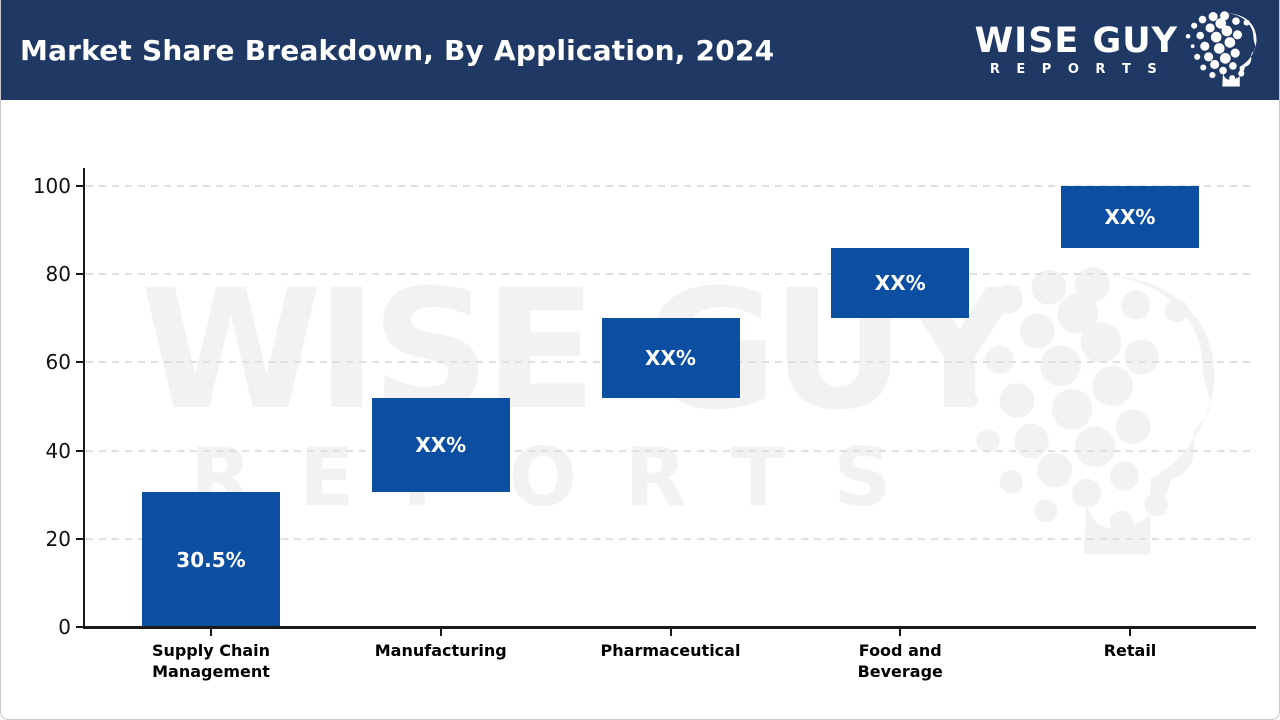 This screenshot has height=720, width=1280. I want to click on bar-5: XX%, so click(1130, 217).